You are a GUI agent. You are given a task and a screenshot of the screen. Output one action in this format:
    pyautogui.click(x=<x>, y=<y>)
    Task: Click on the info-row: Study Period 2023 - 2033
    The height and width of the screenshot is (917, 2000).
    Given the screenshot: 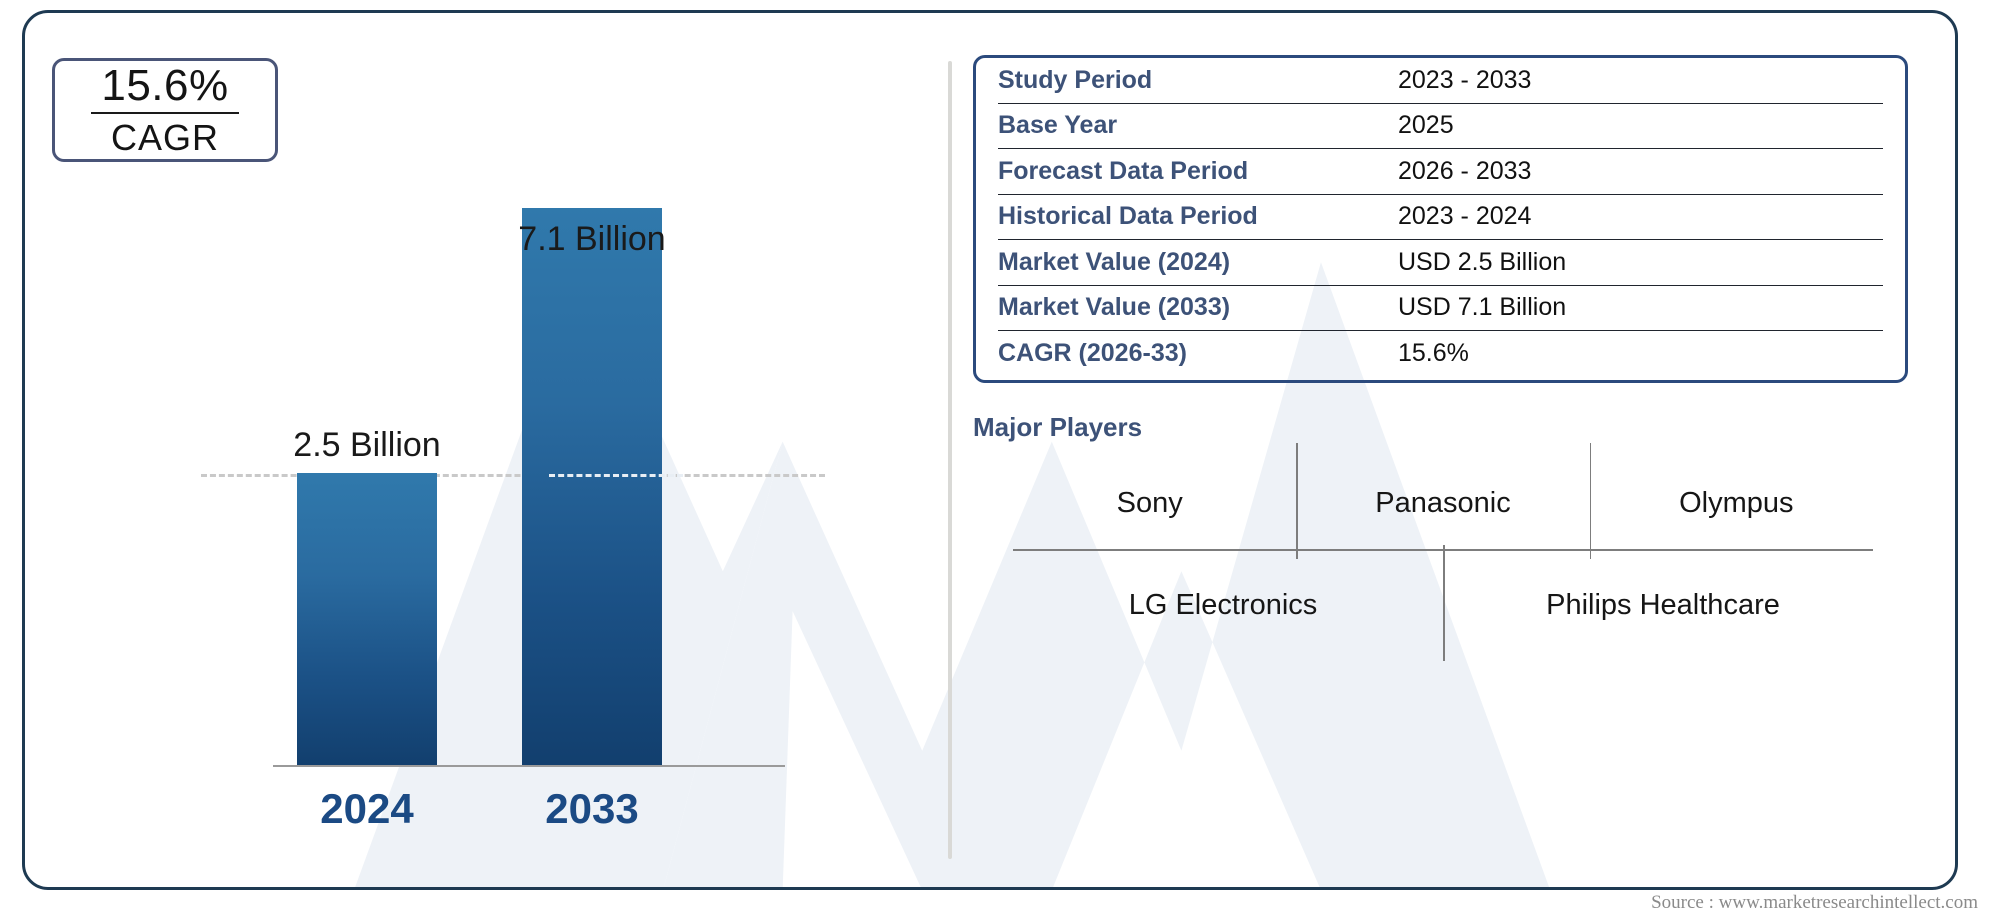 What is the action you would take?
    pyautogui.click(x=1440, y=81)
    